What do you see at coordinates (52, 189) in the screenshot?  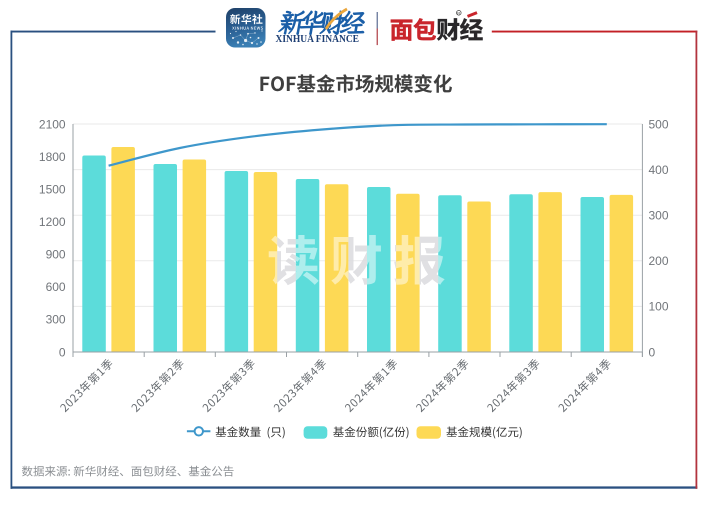 I see `svg-text: 1500` at bounding box center [52, 189].